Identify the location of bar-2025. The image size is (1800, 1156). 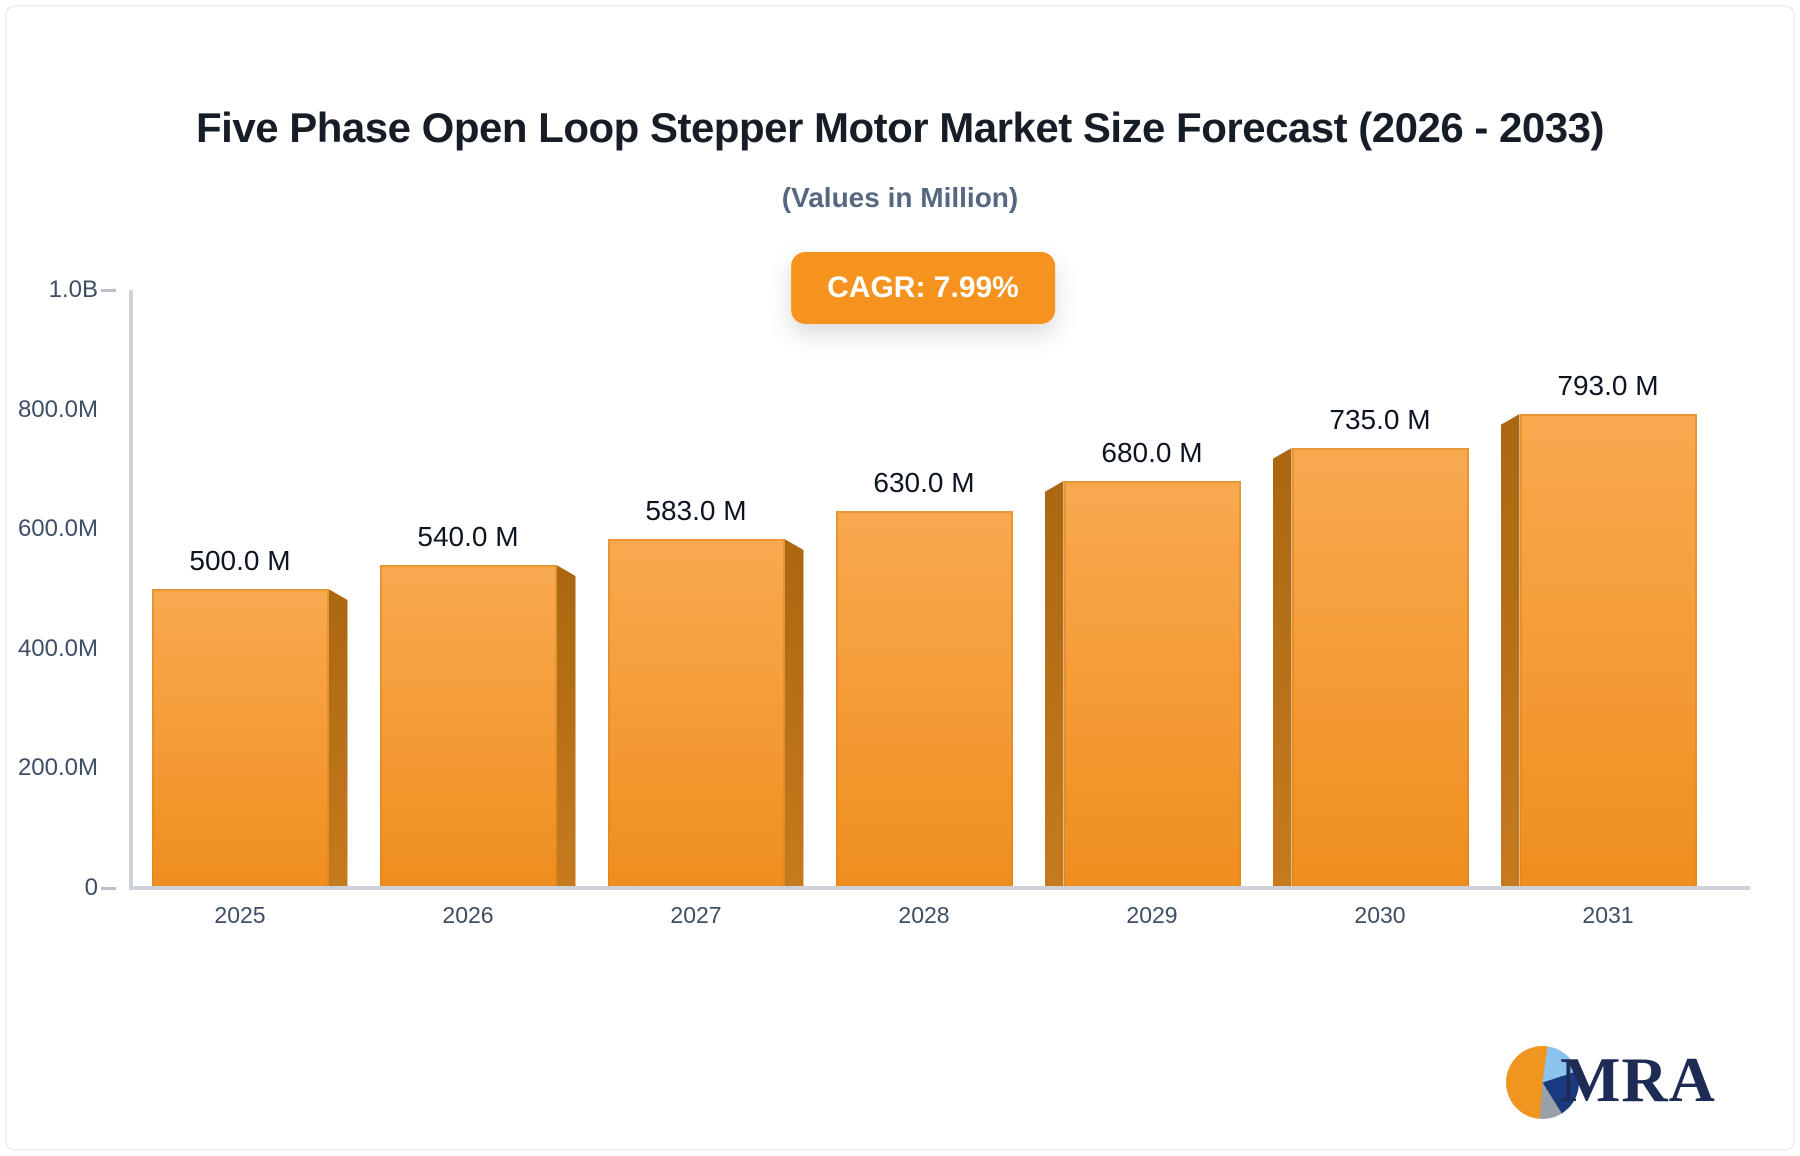
(240, 738).